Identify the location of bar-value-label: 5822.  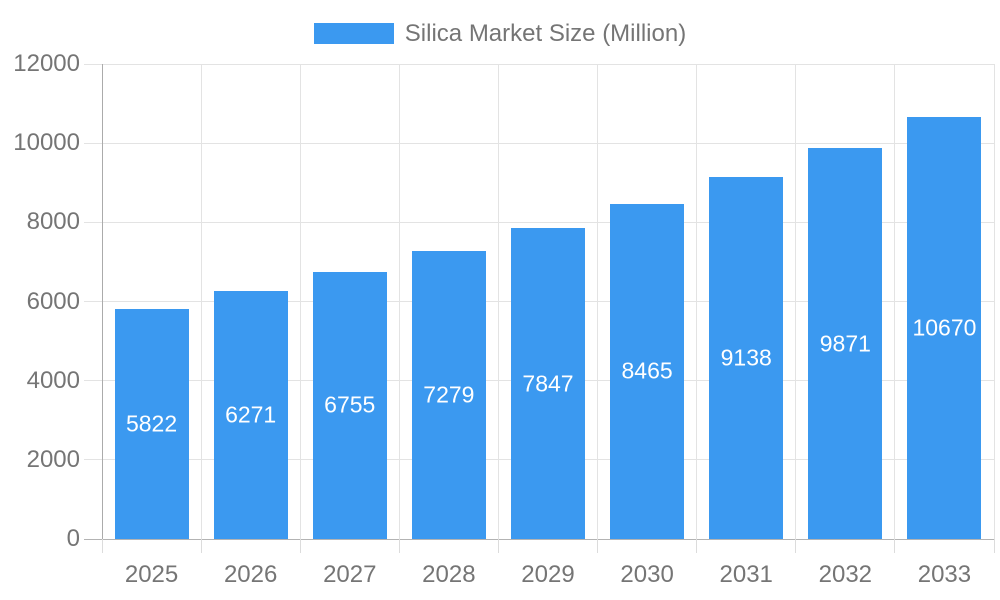
(151, 423).